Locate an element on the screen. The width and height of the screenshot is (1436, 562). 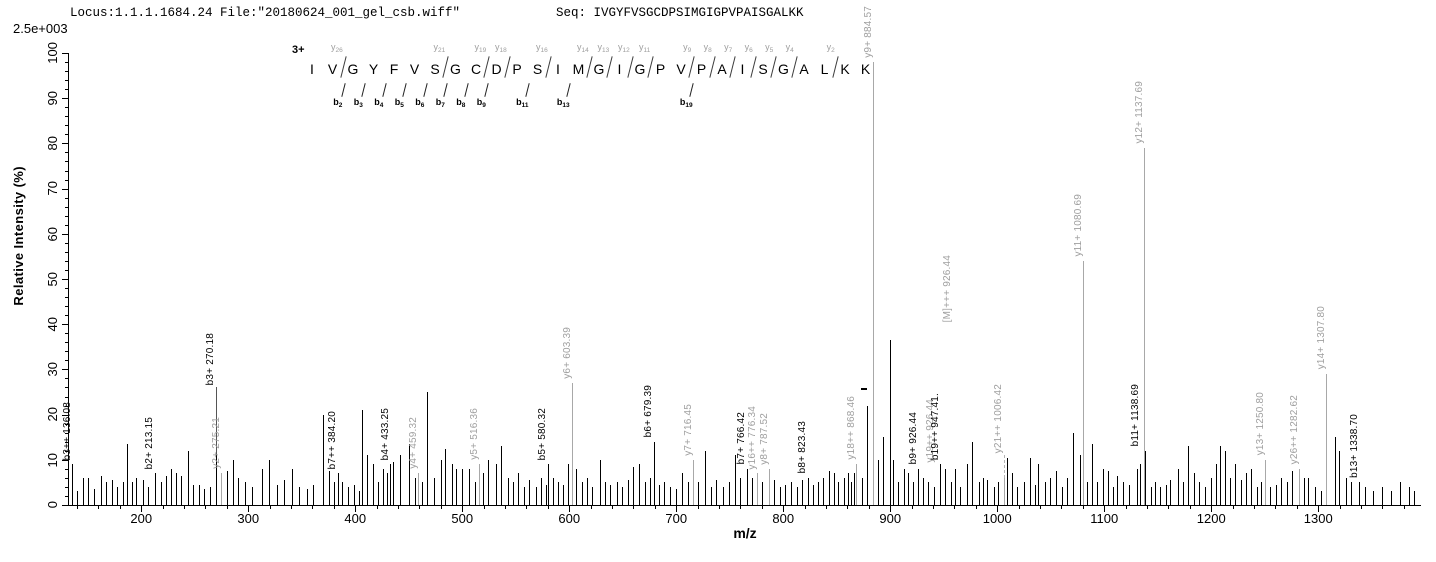
x-tick-label: 300 is located at coordinates (248, 518).